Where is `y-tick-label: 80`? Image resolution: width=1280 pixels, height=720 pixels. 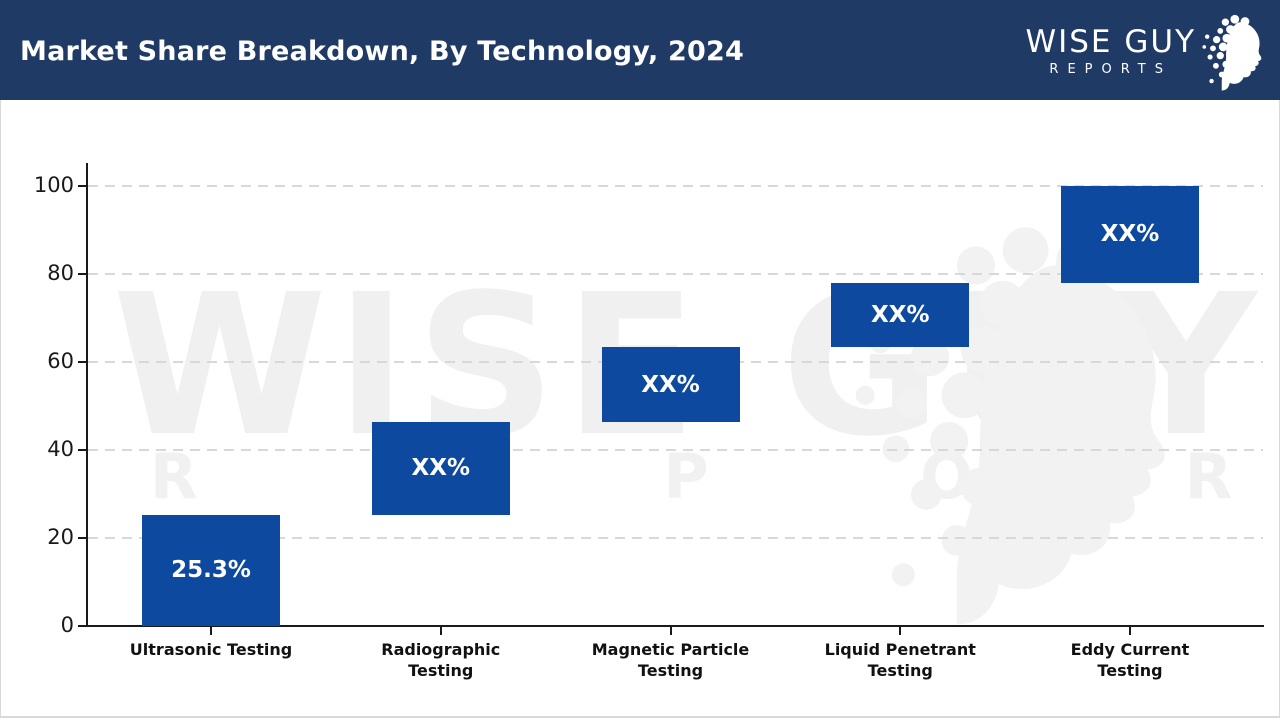 y-tick-label: 80 is located at coordinates (60, 273).